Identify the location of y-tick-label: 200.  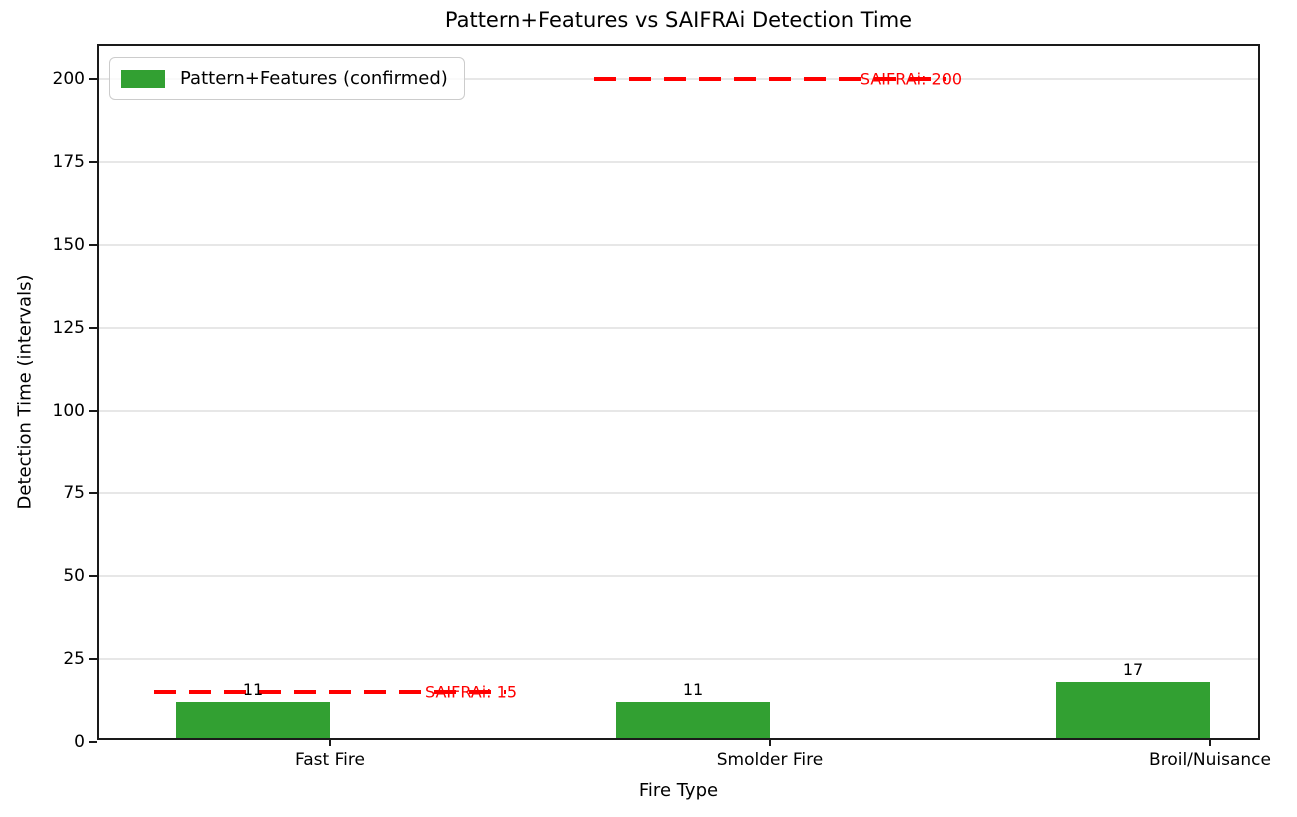
(68, 79).